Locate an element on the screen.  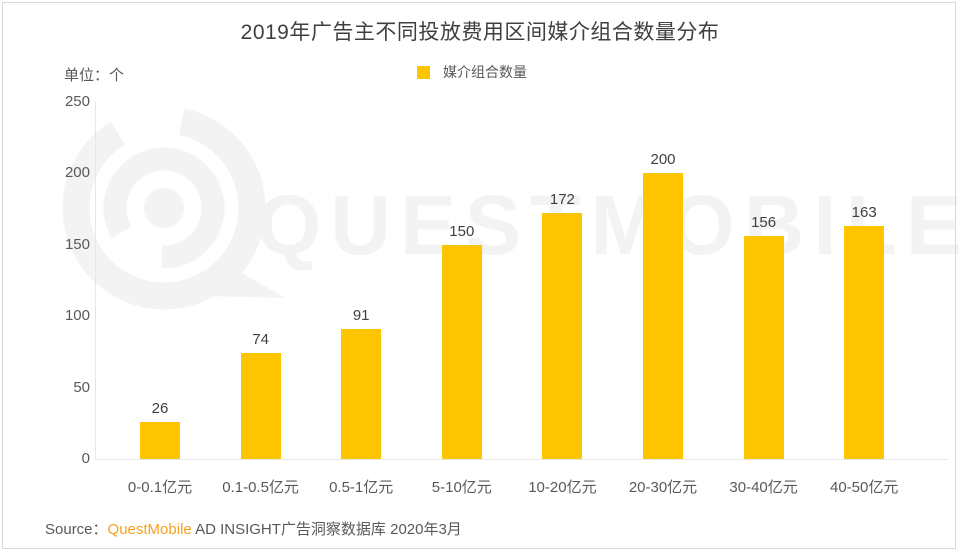
bar-value-label: 156 is located at coordinates (764, 222).